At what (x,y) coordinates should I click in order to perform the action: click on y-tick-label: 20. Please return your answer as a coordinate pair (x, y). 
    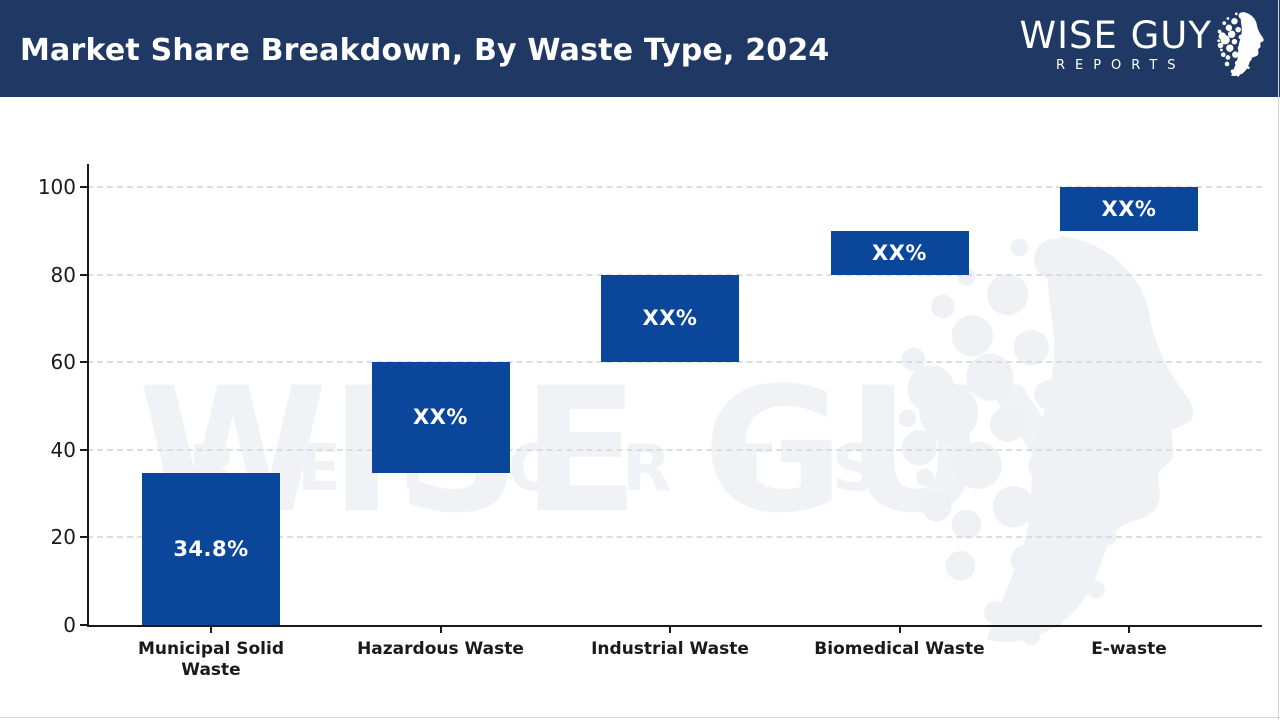
    Looking at the image, I should click on (63, 537).